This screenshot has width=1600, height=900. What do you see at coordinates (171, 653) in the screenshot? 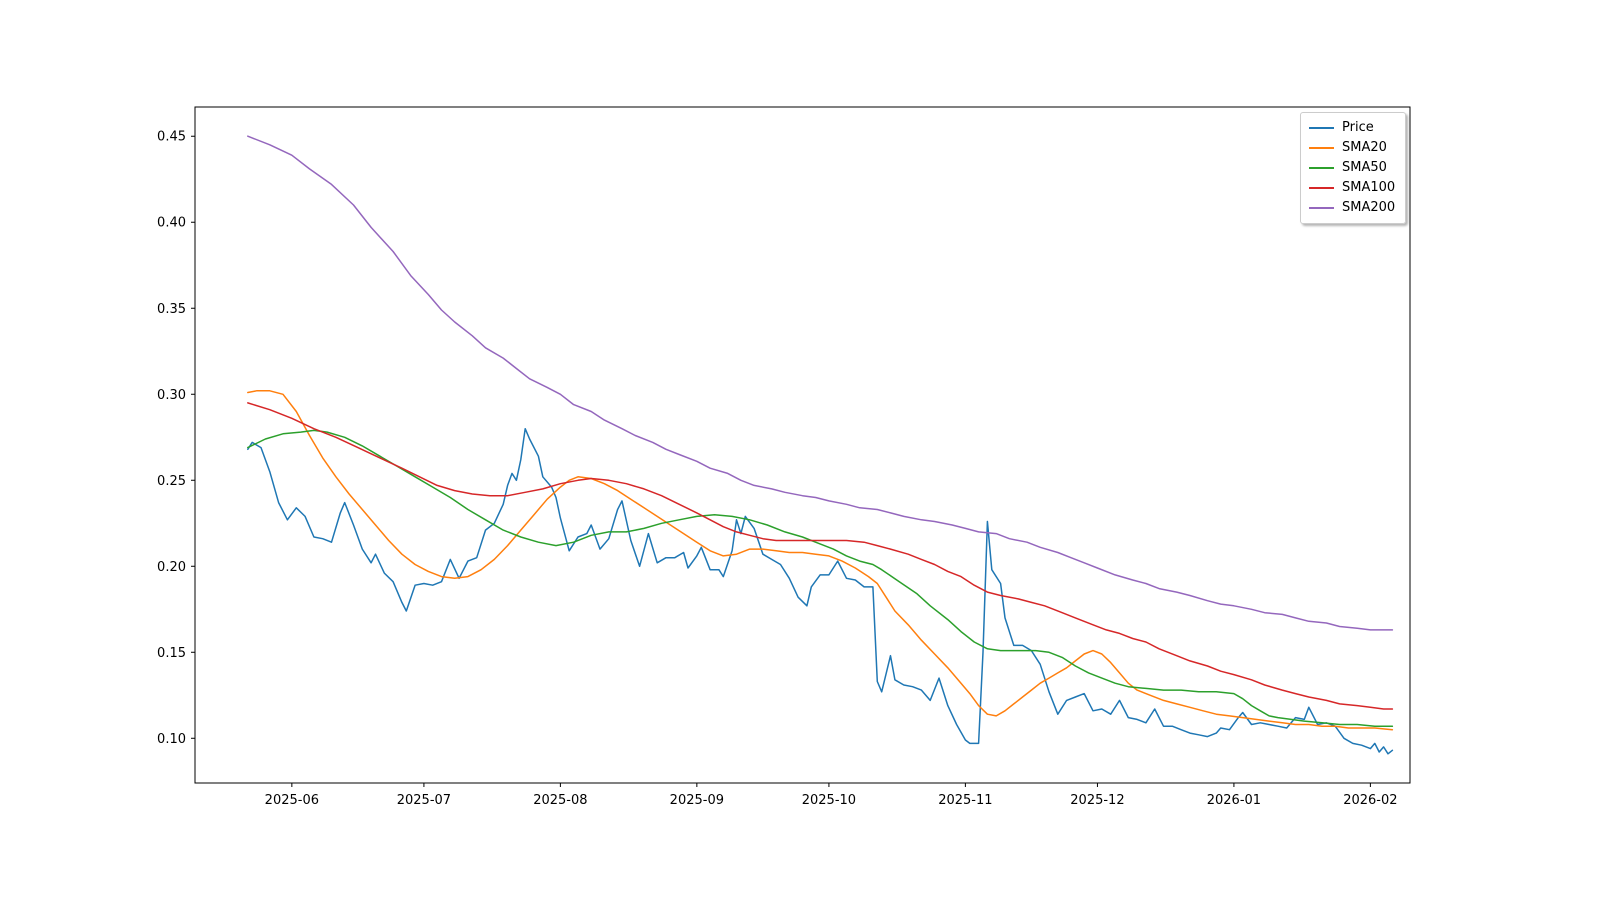
I see `y-tick-label: 0.15` at bounding box center [171, 653].